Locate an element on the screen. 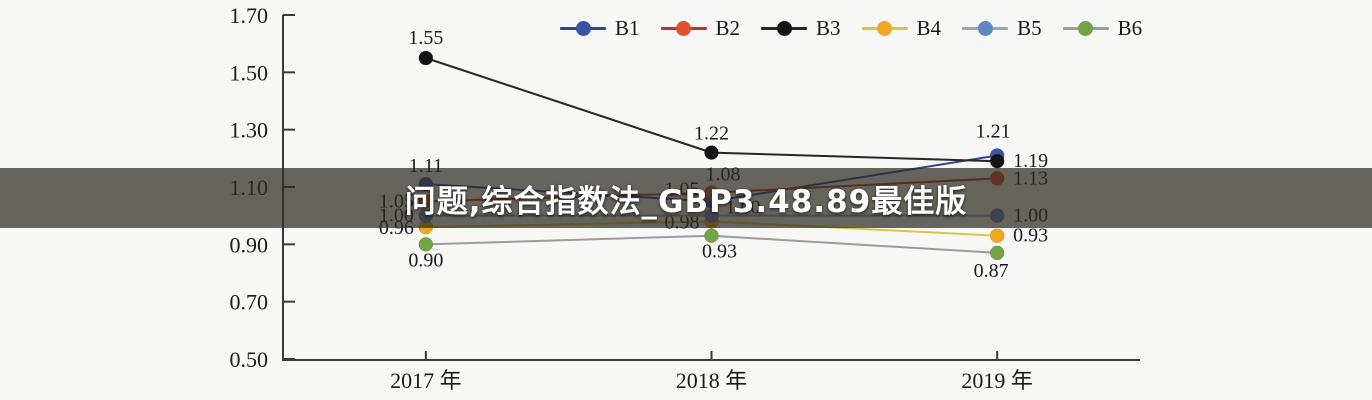  legend-item-B2: B2 is located at coordinates (700, 28).